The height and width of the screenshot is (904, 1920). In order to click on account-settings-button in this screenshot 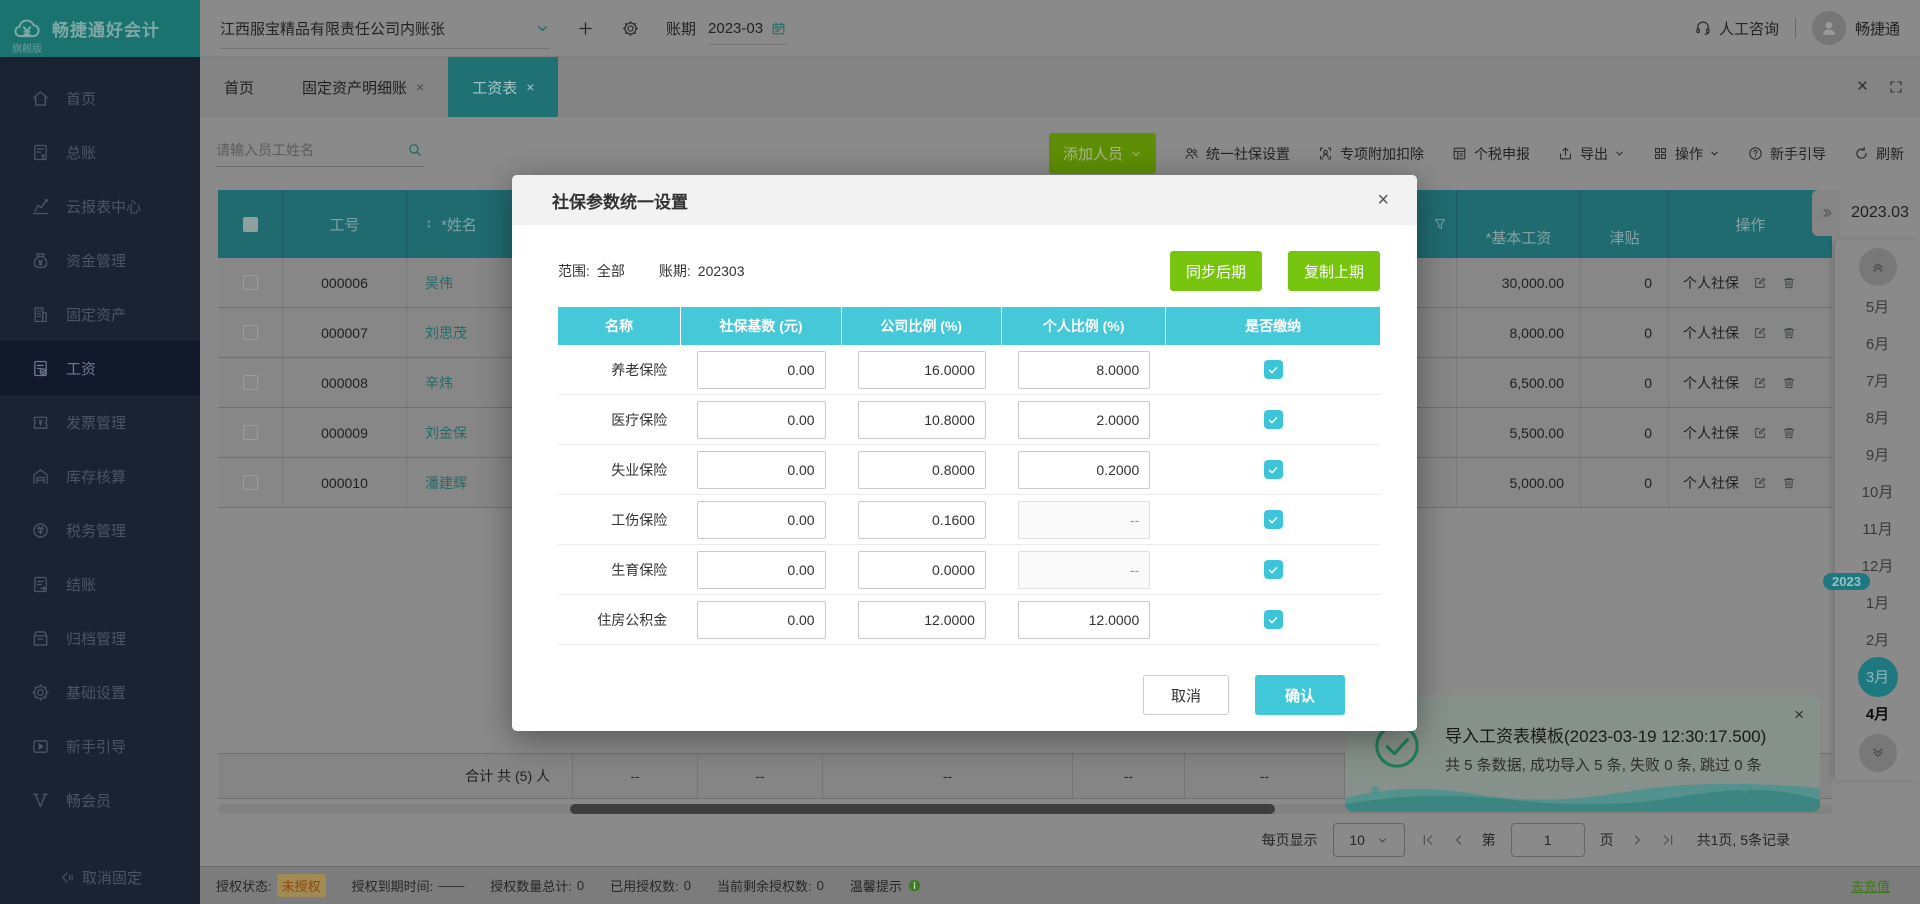, I will do `click(630, 28)`.